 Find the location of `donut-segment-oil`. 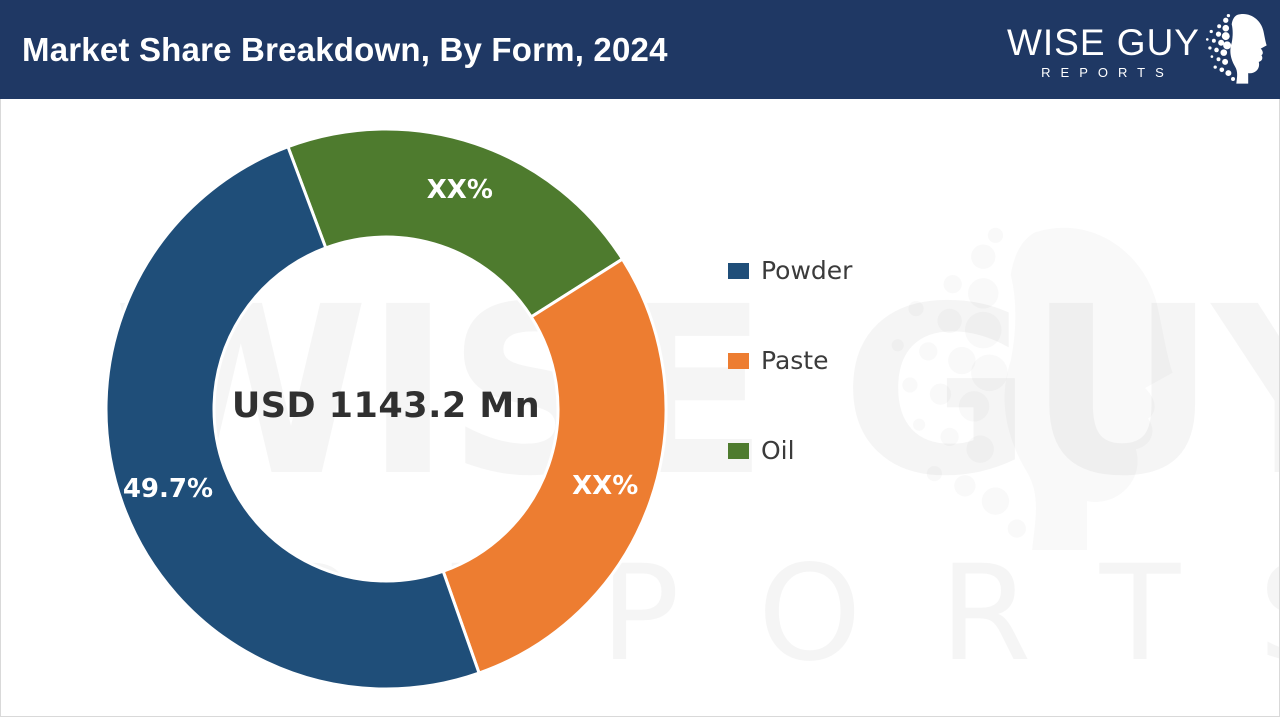

donut-segment-oil is located at coordinates (455, 223).